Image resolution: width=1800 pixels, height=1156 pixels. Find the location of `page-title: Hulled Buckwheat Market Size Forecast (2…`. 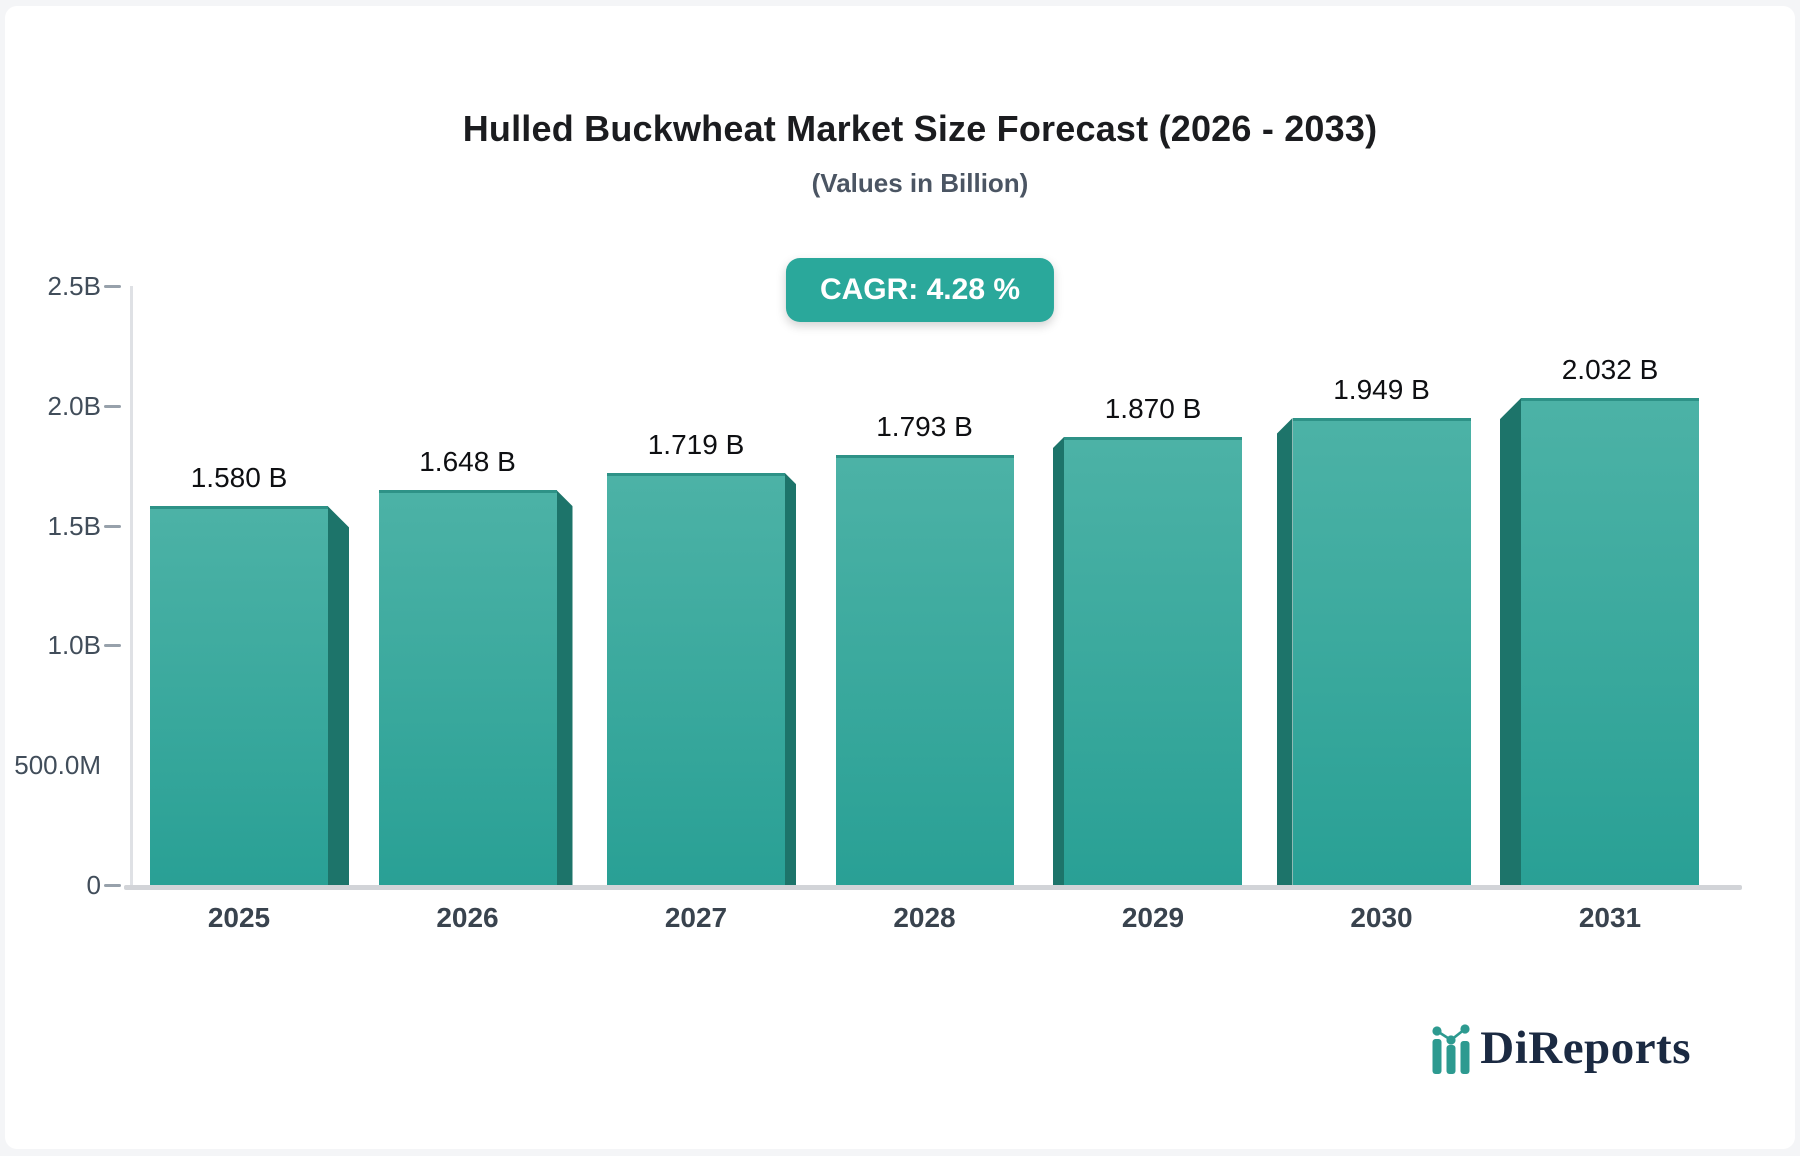

page-title: Hulled Buckwheat Market Size Forecast (2… is located at coordinates (920, 128).